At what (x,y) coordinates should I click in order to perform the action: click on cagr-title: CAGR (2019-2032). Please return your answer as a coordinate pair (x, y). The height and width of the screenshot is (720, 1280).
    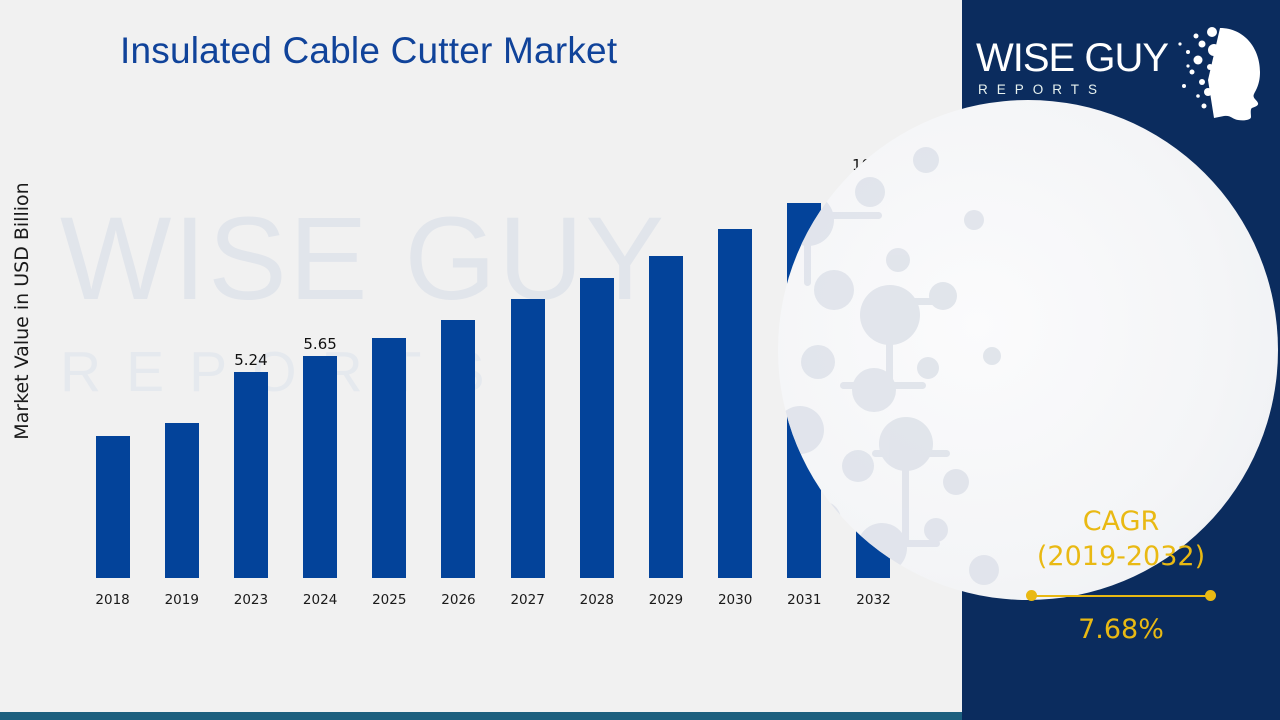
    Looking at the image, I should click on (1121, 539).